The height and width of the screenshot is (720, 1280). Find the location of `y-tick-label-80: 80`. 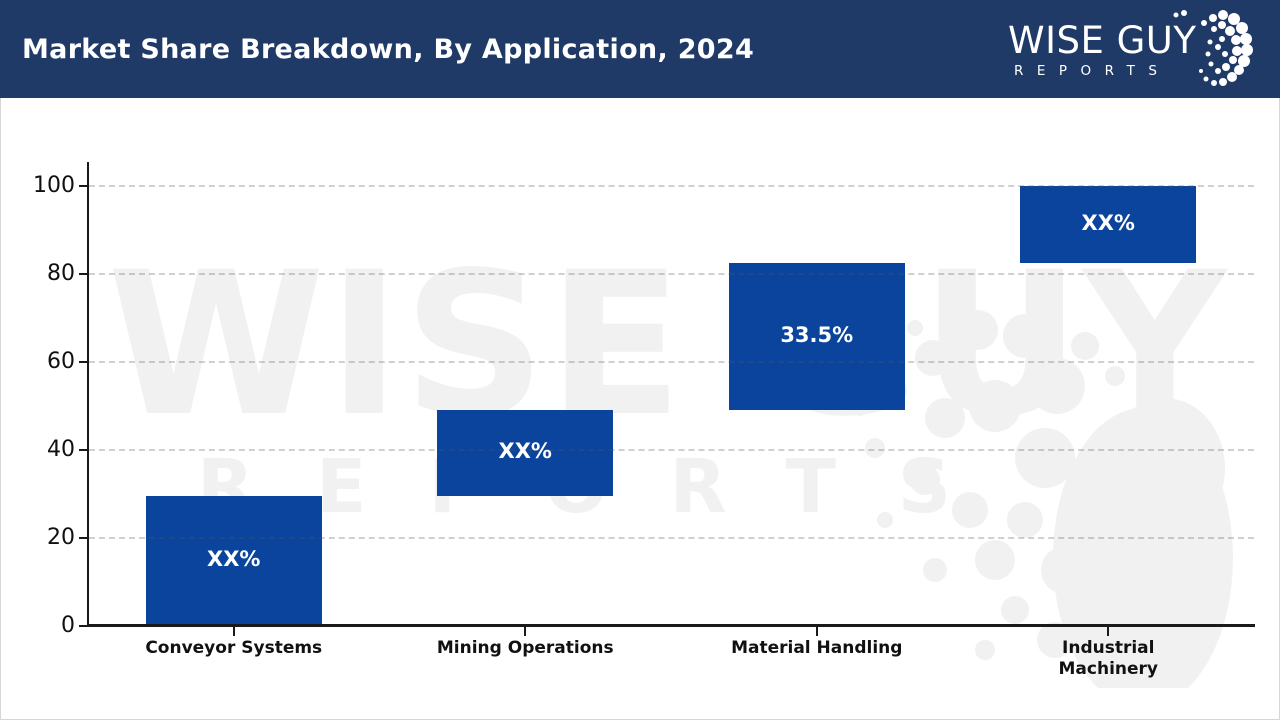

y-tick-label-80: 80 is located at coordinates (61, 273).